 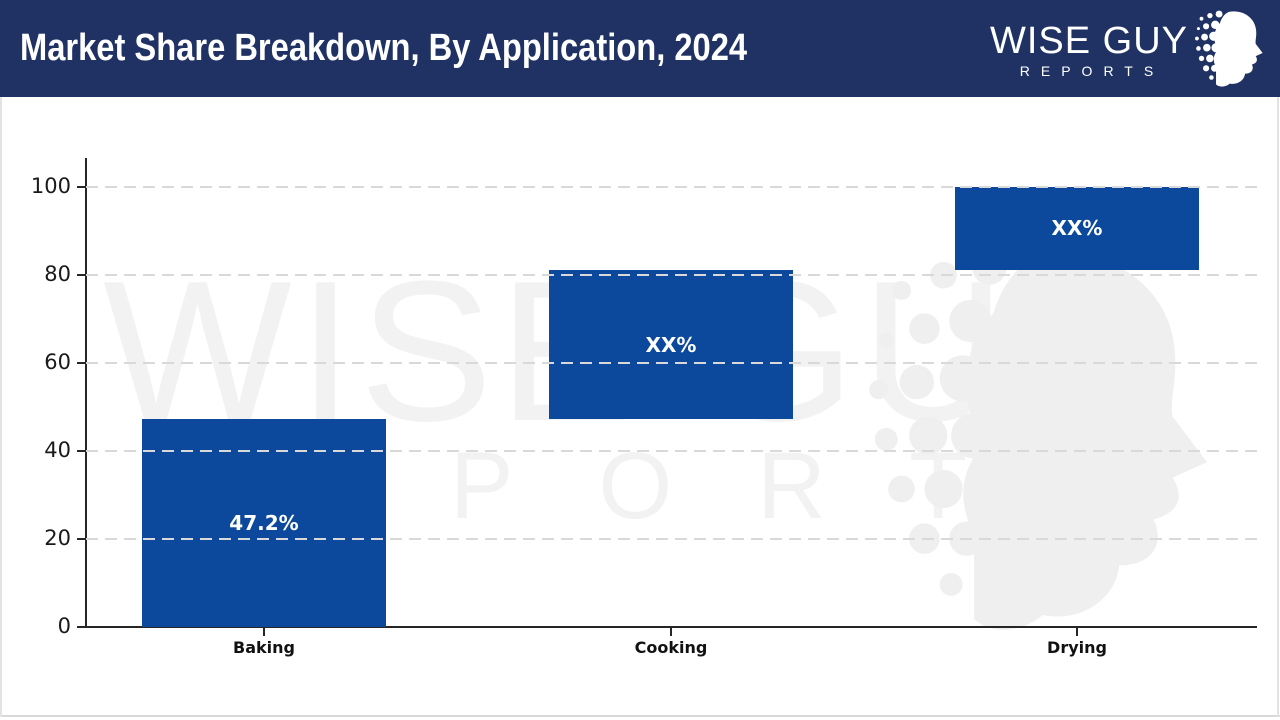 What do you see at coordinates (1229, 48) in the screenshot?
I see `logo-face-icon` at bounding box center [1229, 48].